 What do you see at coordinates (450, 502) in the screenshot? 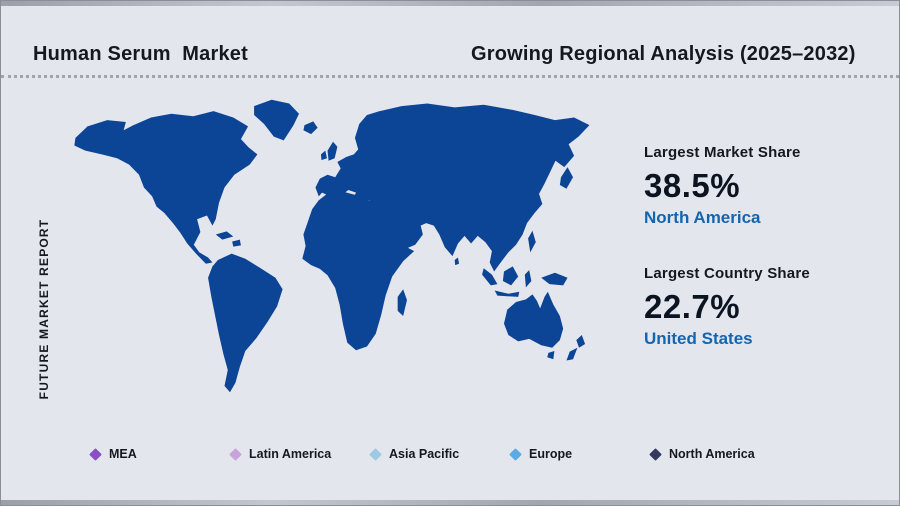
I see `bottom-edge-strip` at bounding box center [450, 502].